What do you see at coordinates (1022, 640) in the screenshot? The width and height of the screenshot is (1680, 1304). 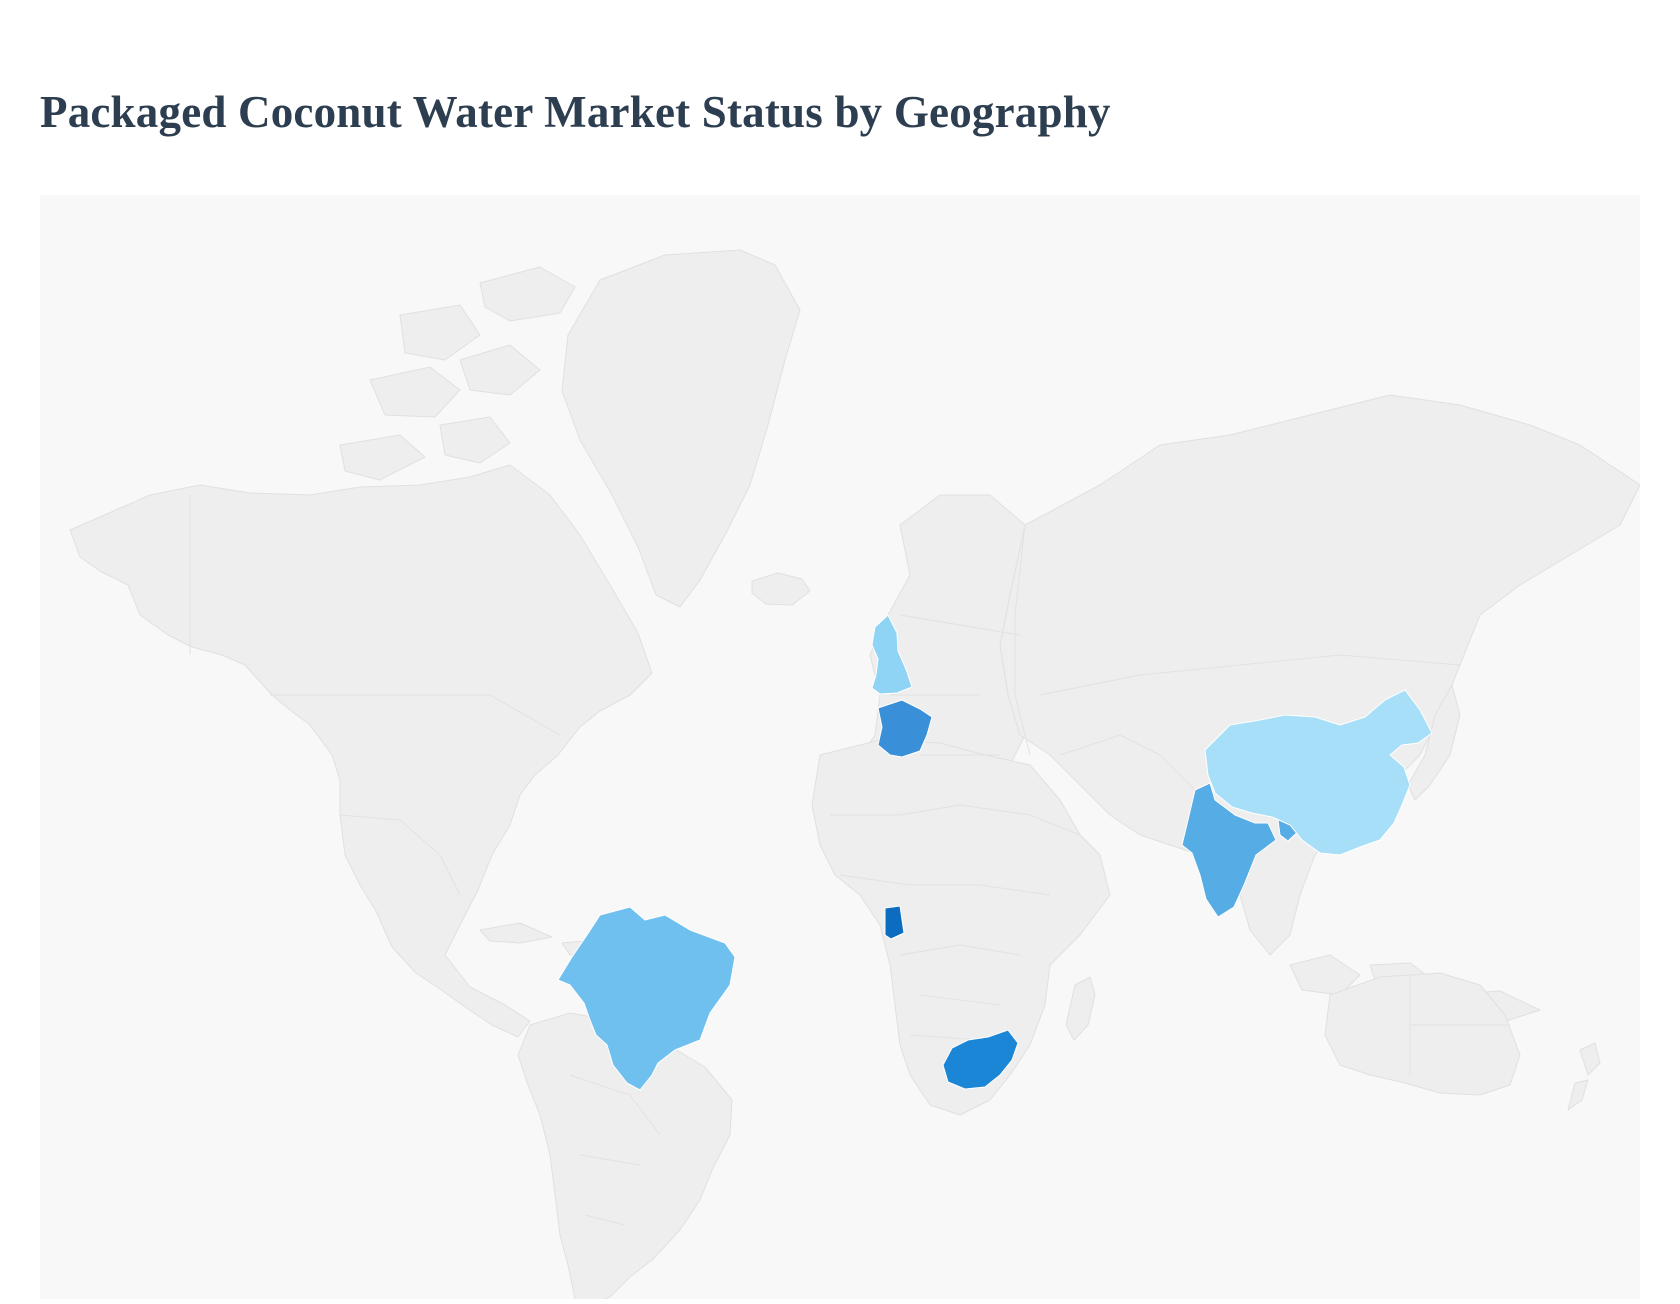 I see `border-europe-asia` at bounding box center [1022, 640].